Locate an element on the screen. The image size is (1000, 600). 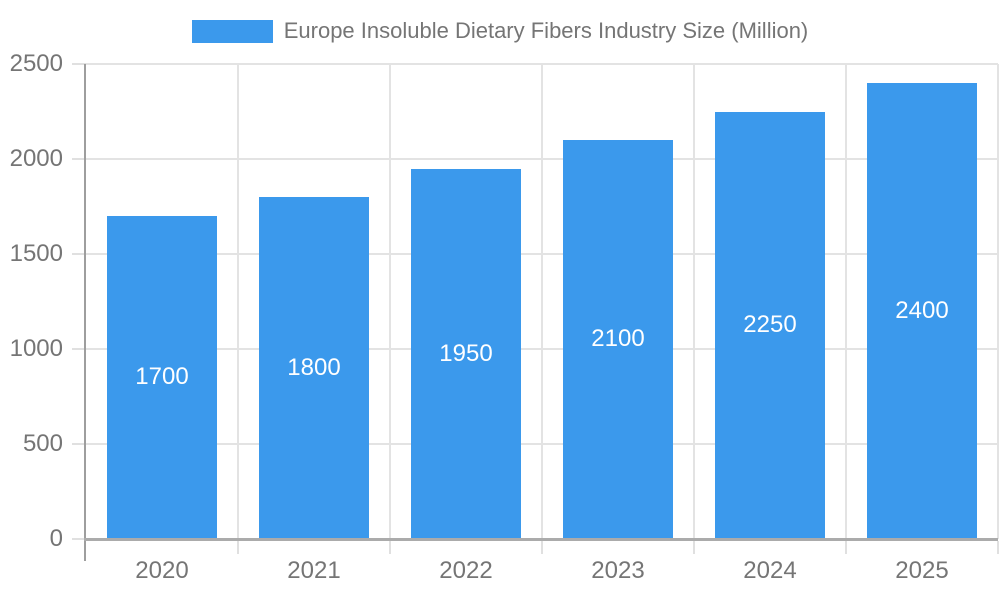
bar-value-label: 2250 is located at coordinates (770, 324).